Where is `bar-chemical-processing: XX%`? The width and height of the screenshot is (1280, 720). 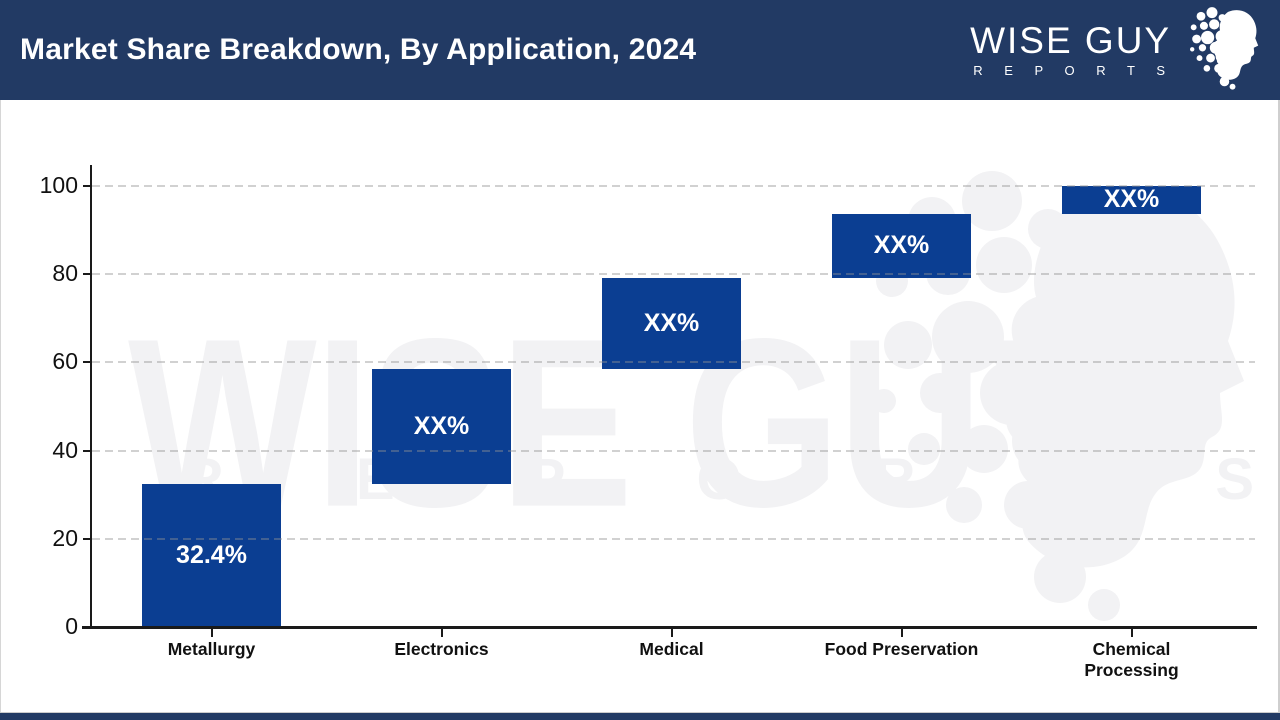
bar-chemical-processing: XX% is located at coordinates (1131, 200).